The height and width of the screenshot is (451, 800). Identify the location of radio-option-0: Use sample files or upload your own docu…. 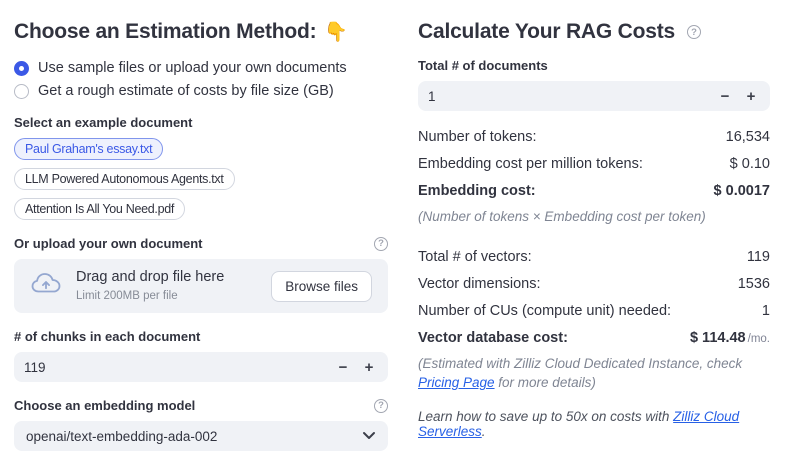
(201, 68).